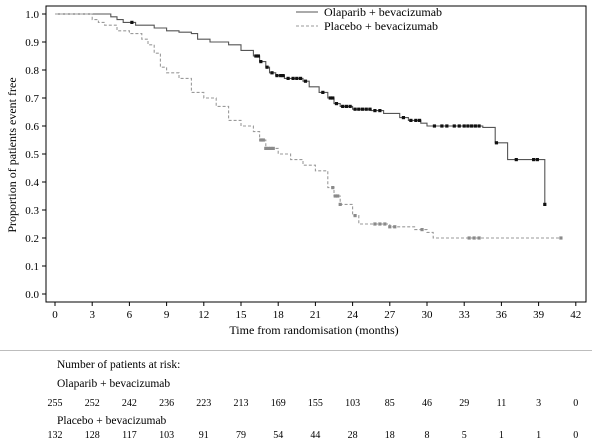  What do you see at coordinates (353, 315) in the screenshot?
I see `x-tick-label: 24` at bounding box center [353, 315].